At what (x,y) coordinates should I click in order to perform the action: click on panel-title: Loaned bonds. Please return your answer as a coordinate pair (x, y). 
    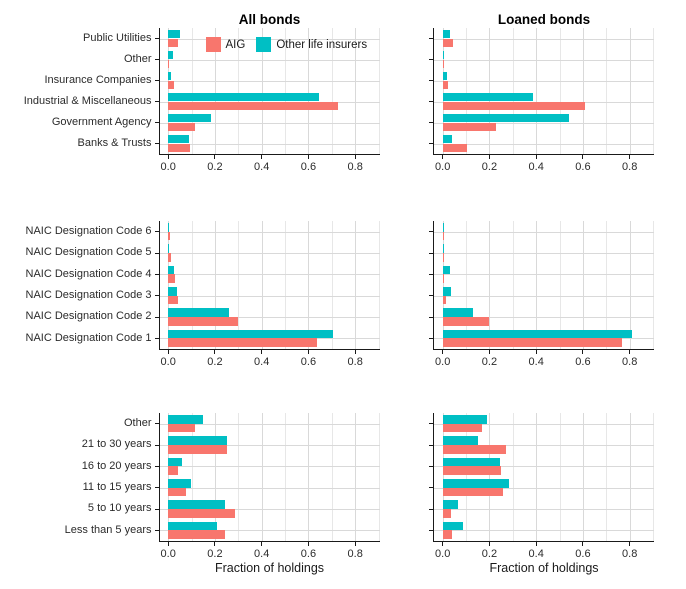
    Looking at the image, I should click on (544, 19).